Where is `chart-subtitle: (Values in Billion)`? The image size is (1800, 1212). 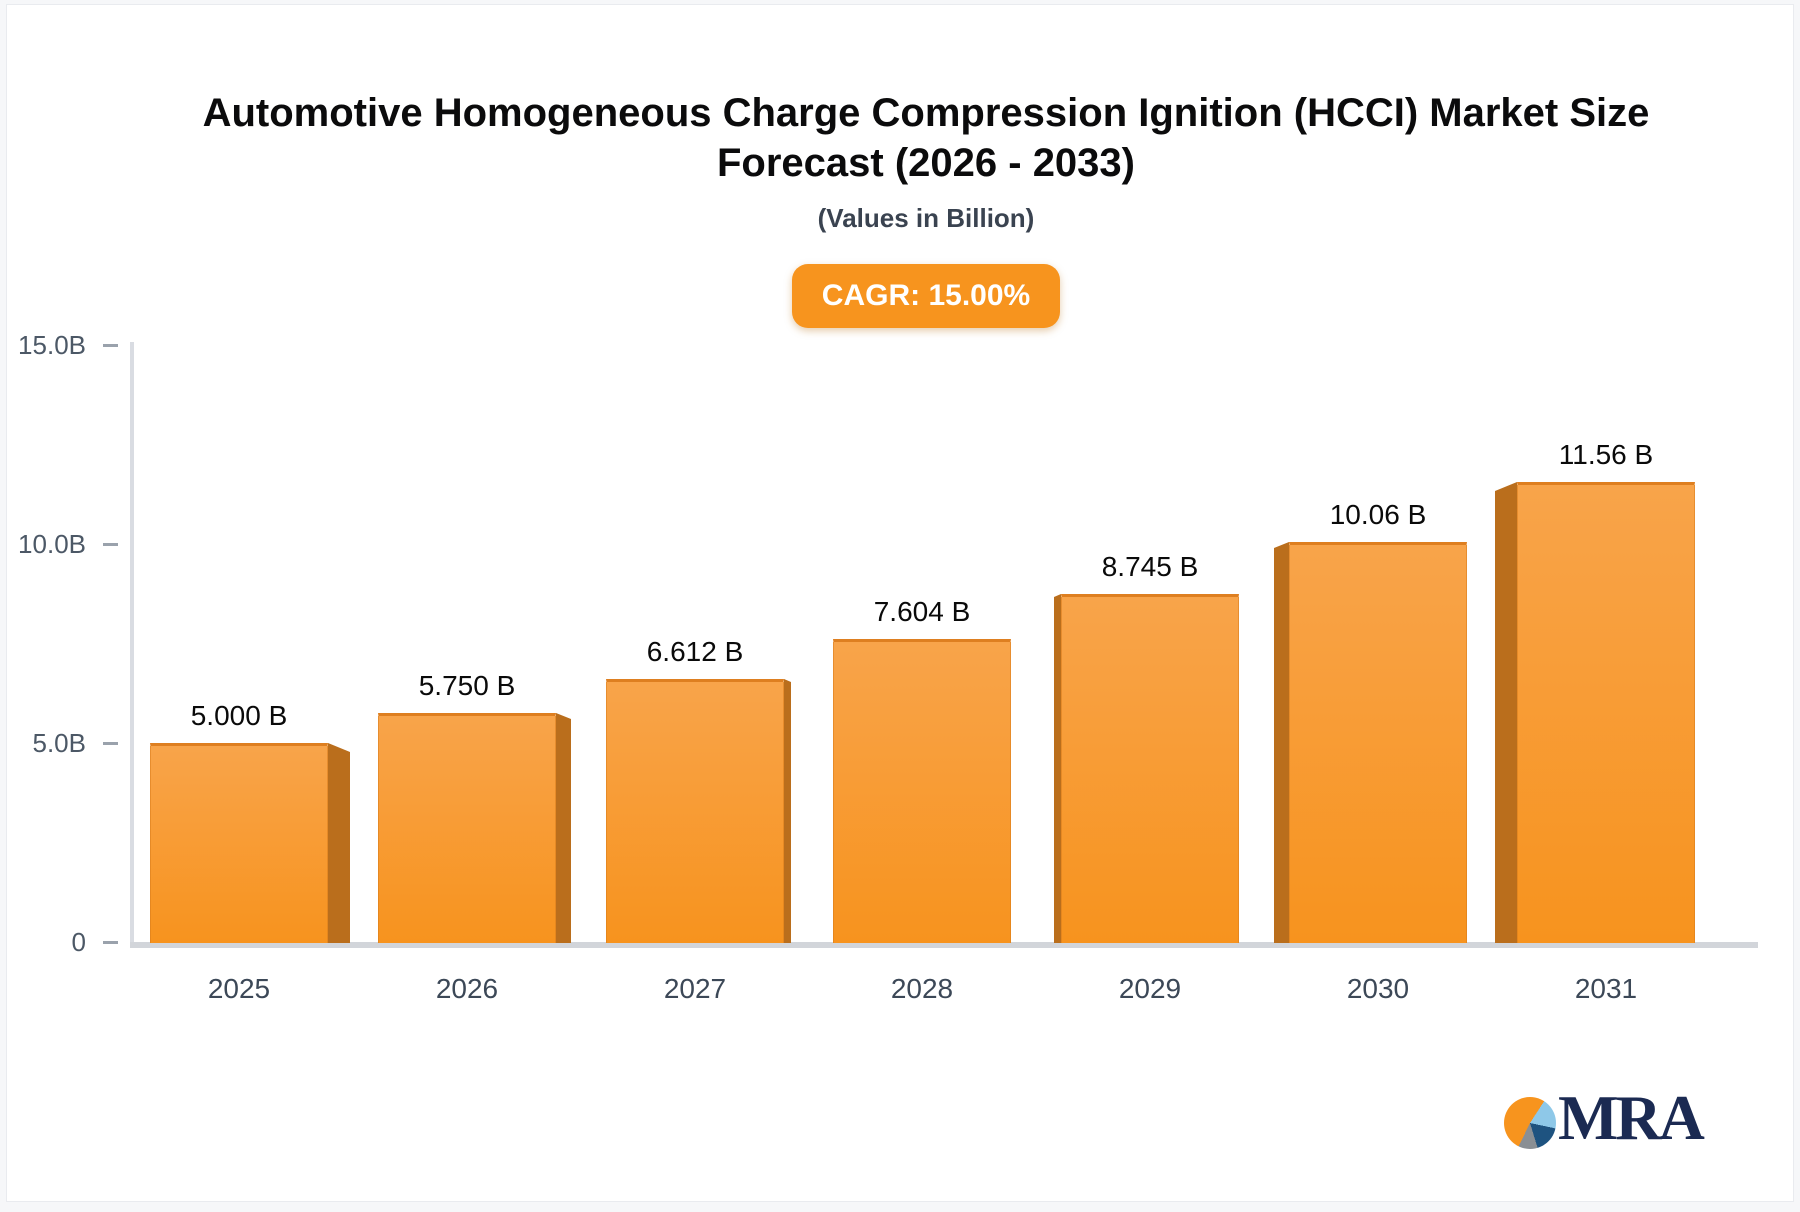
chart-subtitle: (Values in Billion) is located at coordinates (926, 218).